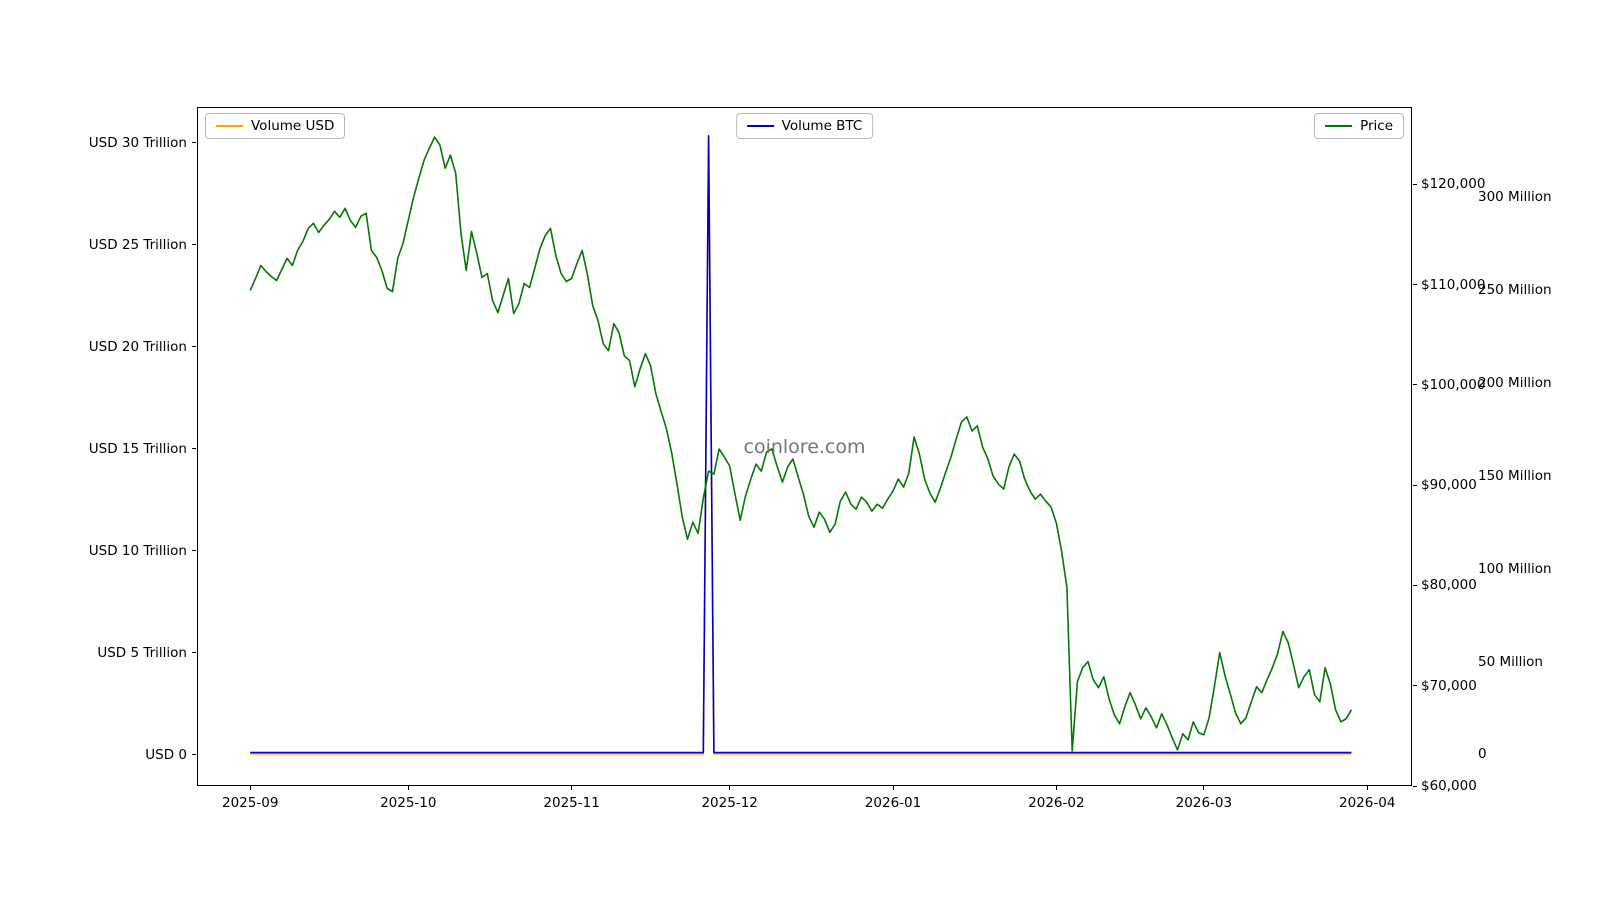 The width and height of the screenshot is (1600, 900). Describe the element at coordinates (1376, 126) in the screenshot. I see `legend-label-price: Price` at that location.